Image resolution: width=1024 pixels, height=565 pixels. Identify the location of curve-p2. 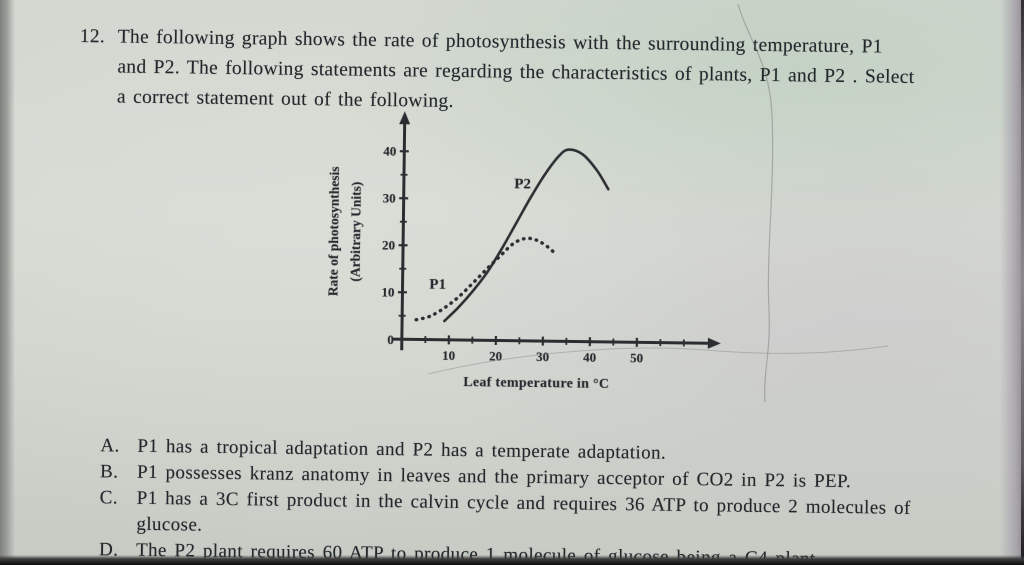
(526, 235).